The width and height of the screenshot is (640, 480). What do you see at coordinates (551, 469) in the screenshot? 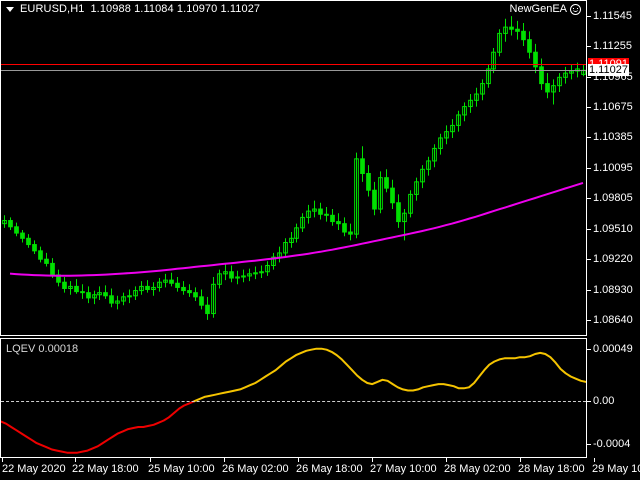
I see `time-axis-label: 28 May 18:00` at bounding box center [551, 469].